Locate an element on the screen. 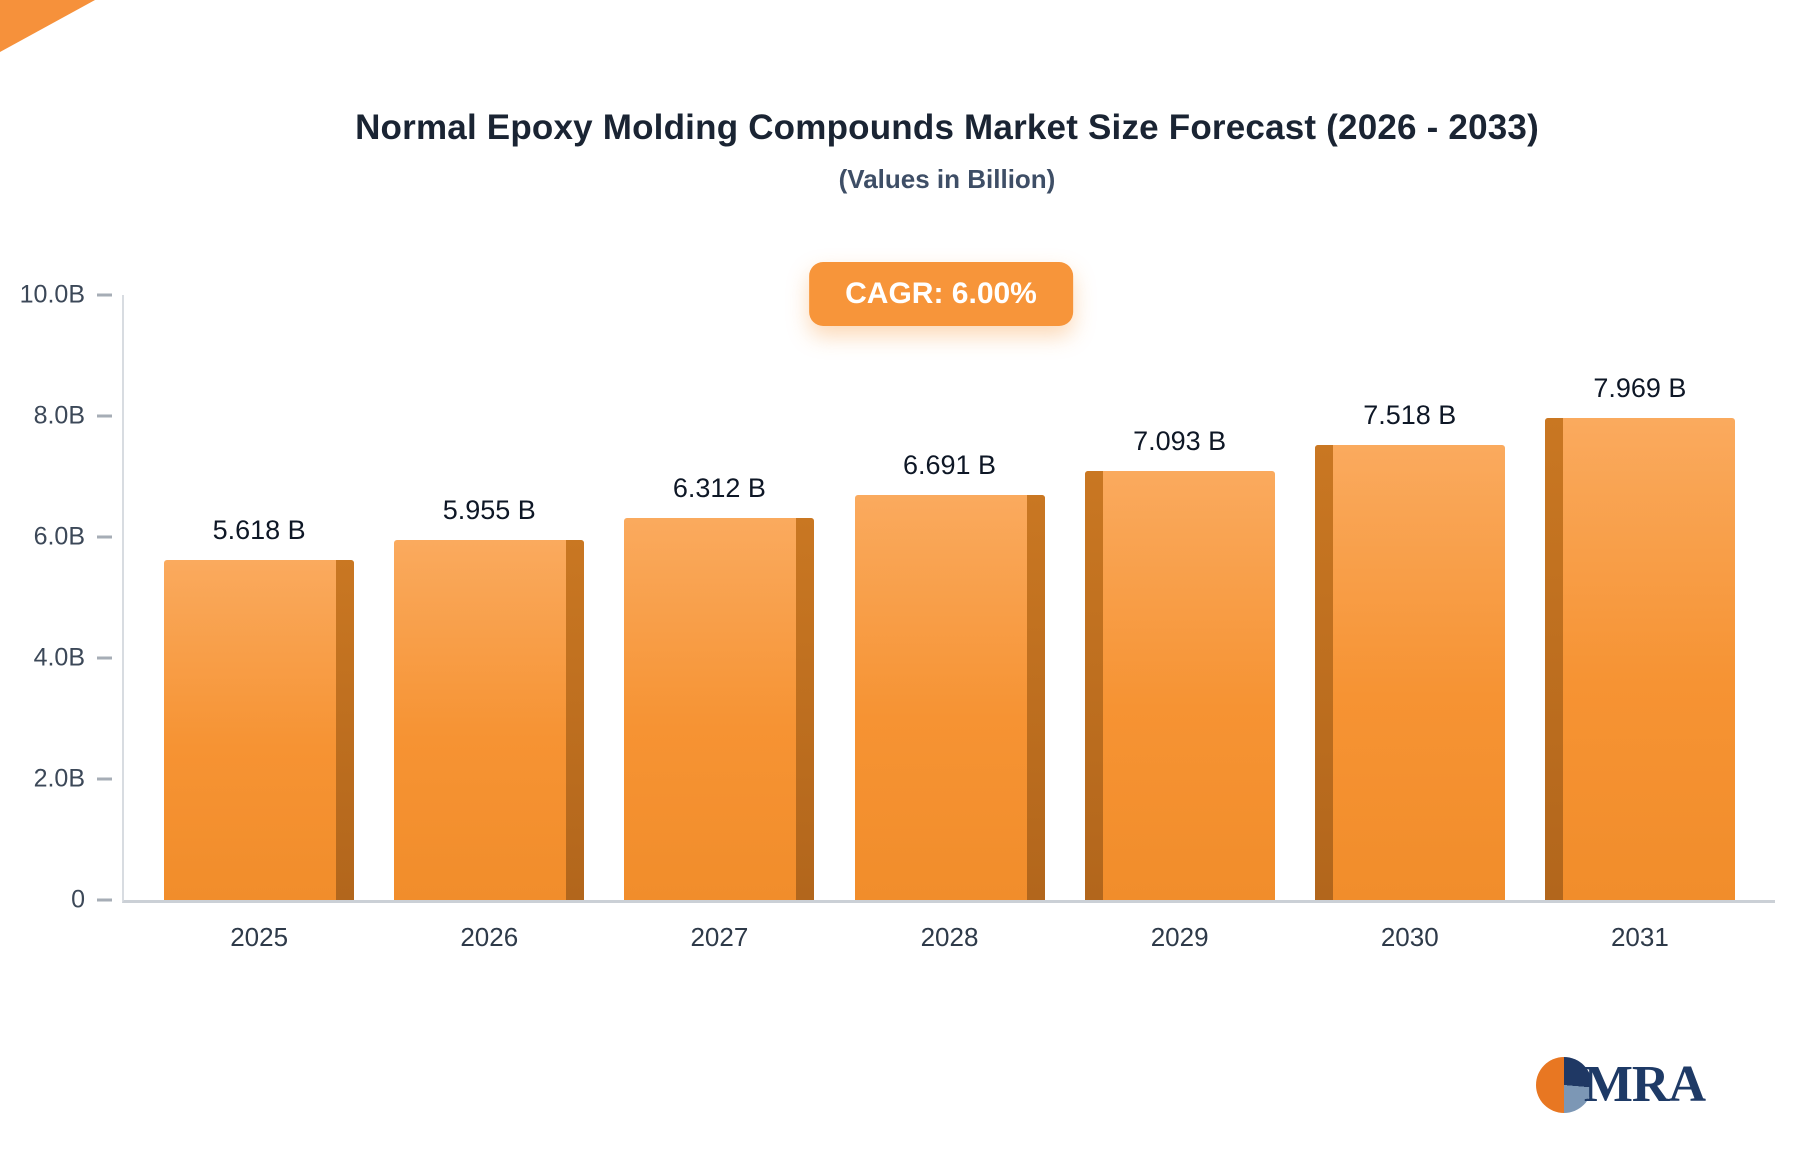  bar-2029: 7.093 B is located at coordinates (1179, 663).